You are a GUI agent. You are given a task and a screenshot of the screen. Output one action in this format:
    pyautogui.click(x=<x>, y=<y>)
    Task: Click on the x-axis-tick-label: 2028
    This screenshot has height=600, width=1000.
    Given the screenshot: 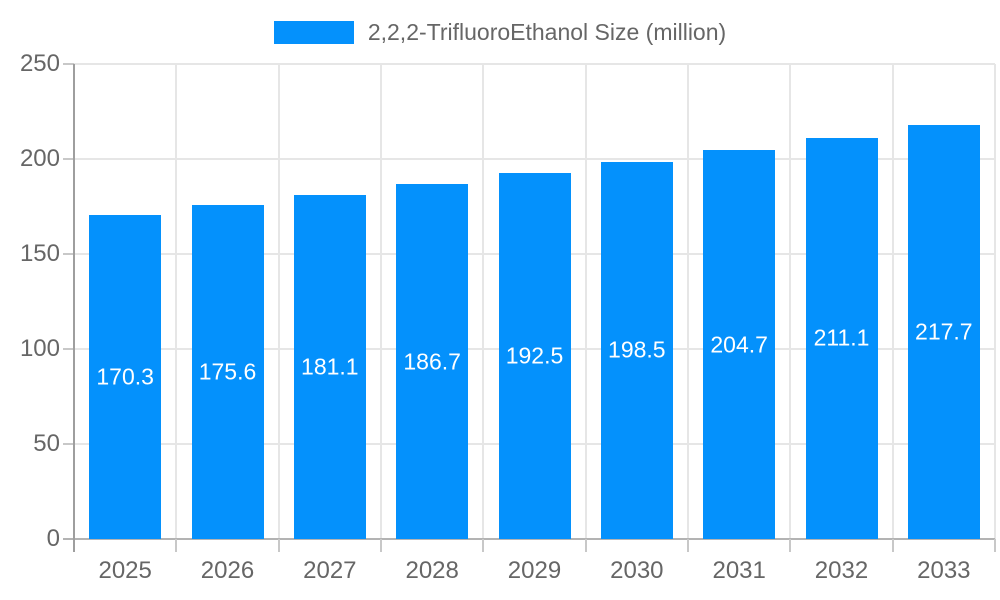 What is the action you would take?
    pyautogui.click(x=432, y=570)
    